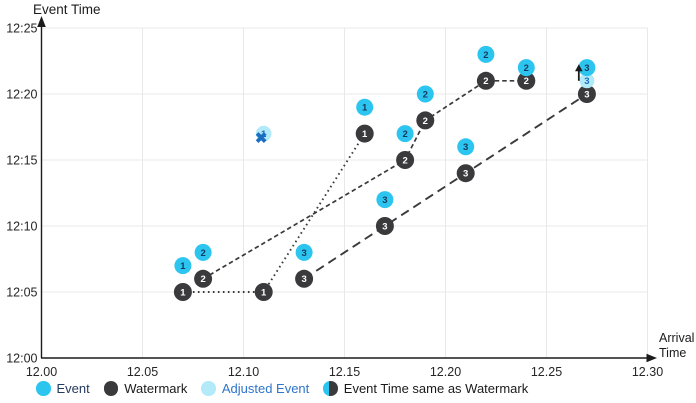 This screenshot has height=403, width=696. What do you see at coordinates (344, 372) in the screenshot?
I see `x-tick-label: 12.15` at bounding box center [344, 372].